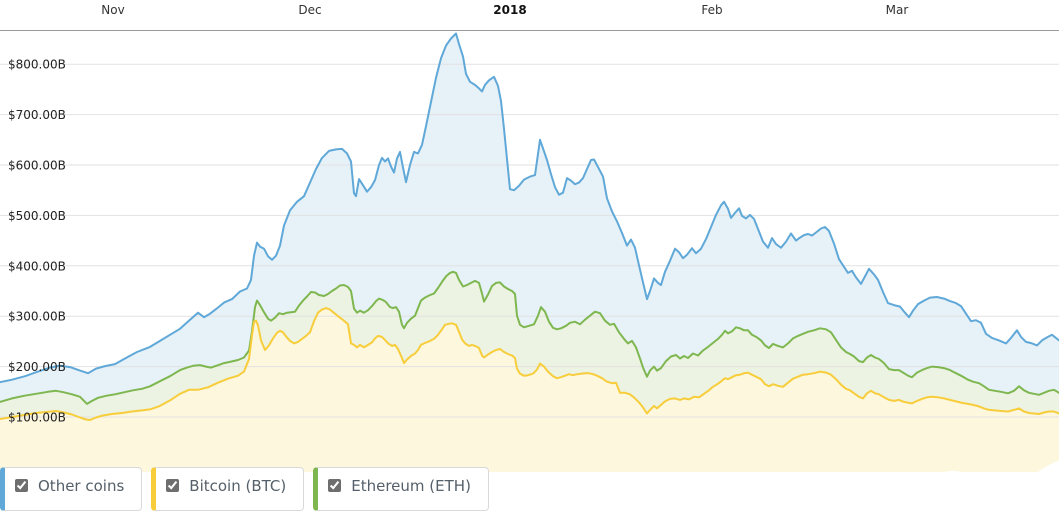 The image size is (1059, 511). I want to click on y-axis-label-500: $500.00B, so click(37, 216).